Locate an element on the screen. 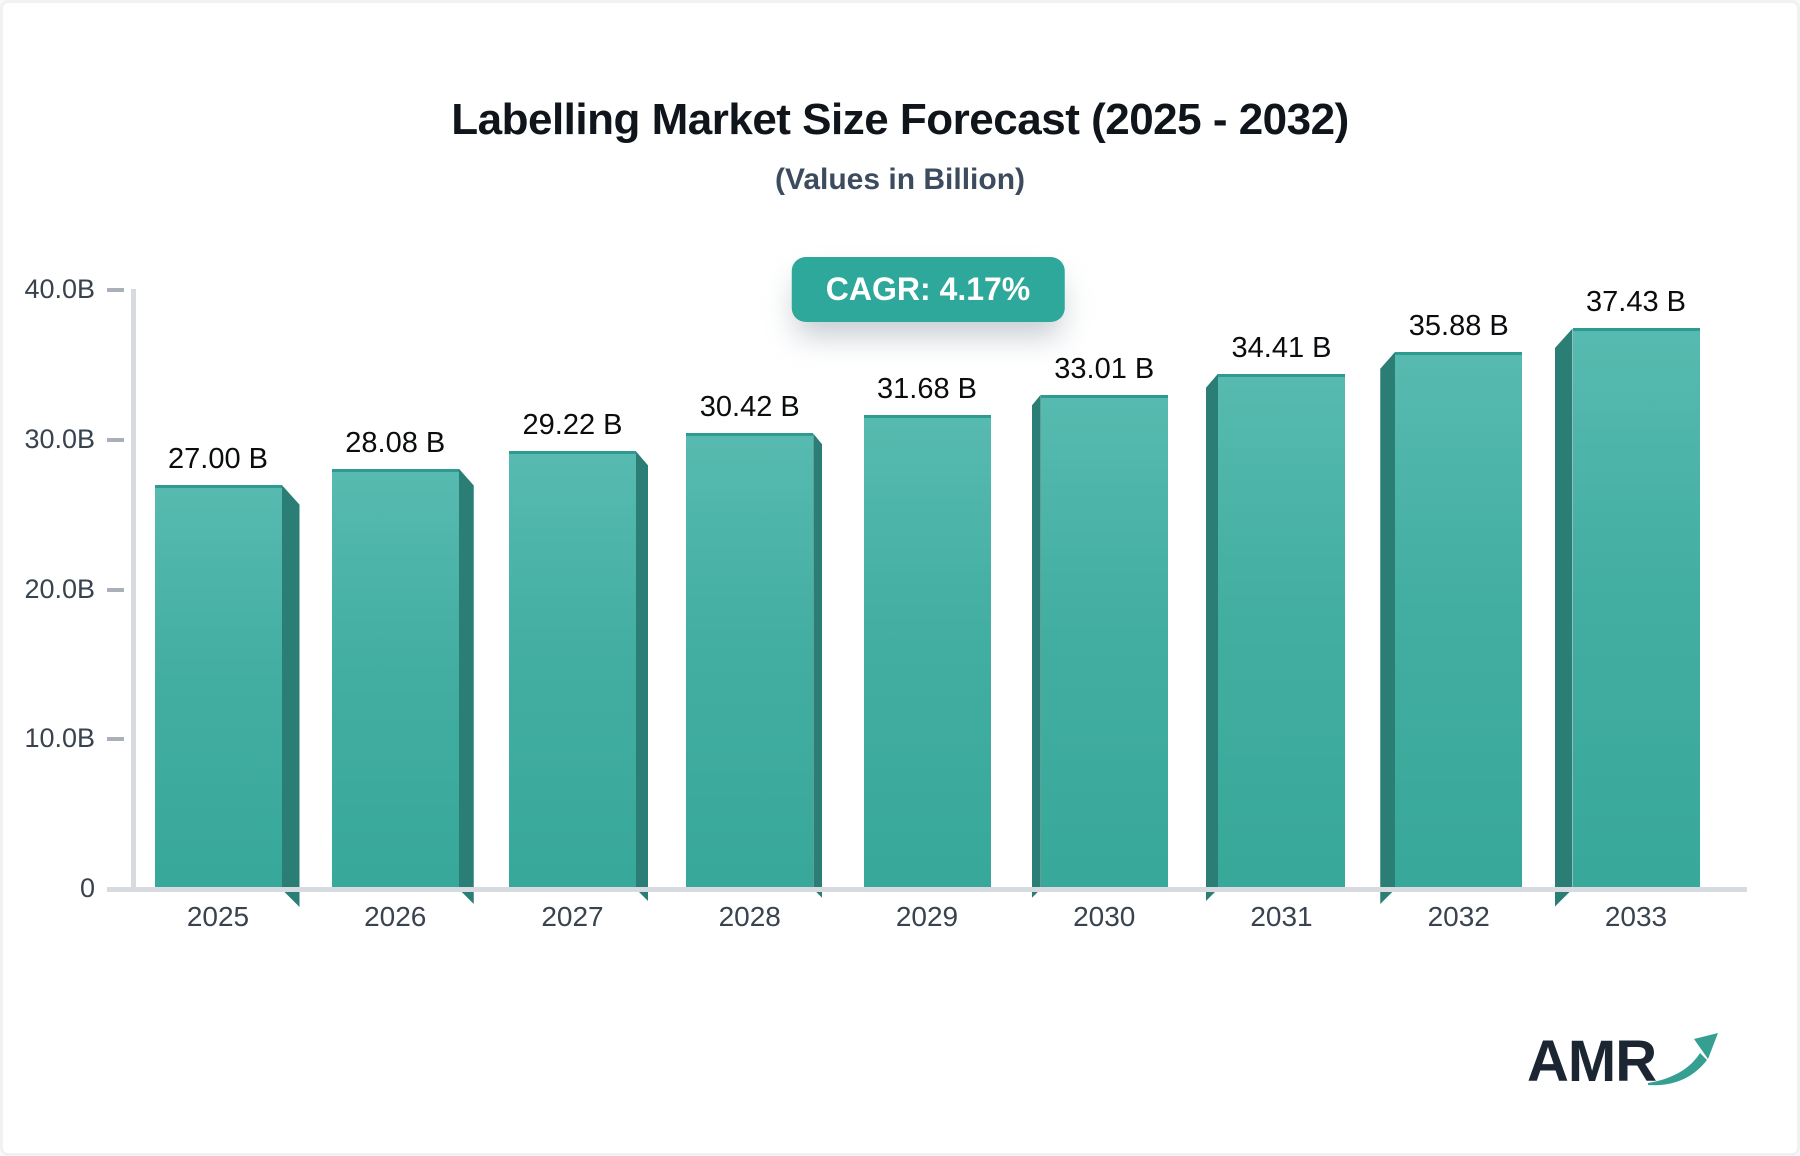 The width and height of the screenshot is (1800, 1156). bar-2032 is located at coordinates (1459, 620).